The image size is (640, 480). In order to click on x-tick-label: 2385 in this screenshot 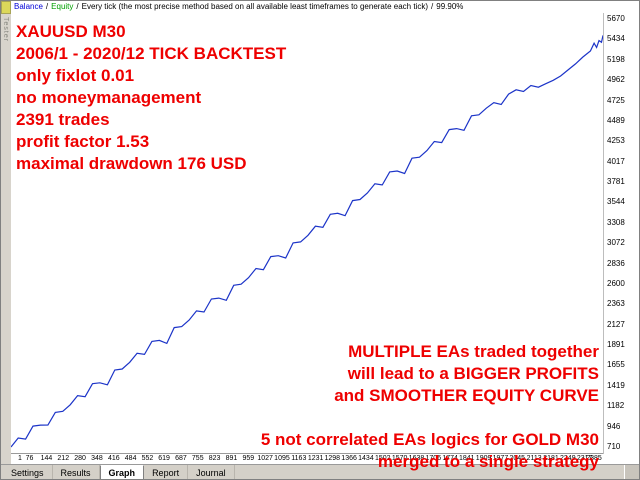, I will do `click(594, 458)`.